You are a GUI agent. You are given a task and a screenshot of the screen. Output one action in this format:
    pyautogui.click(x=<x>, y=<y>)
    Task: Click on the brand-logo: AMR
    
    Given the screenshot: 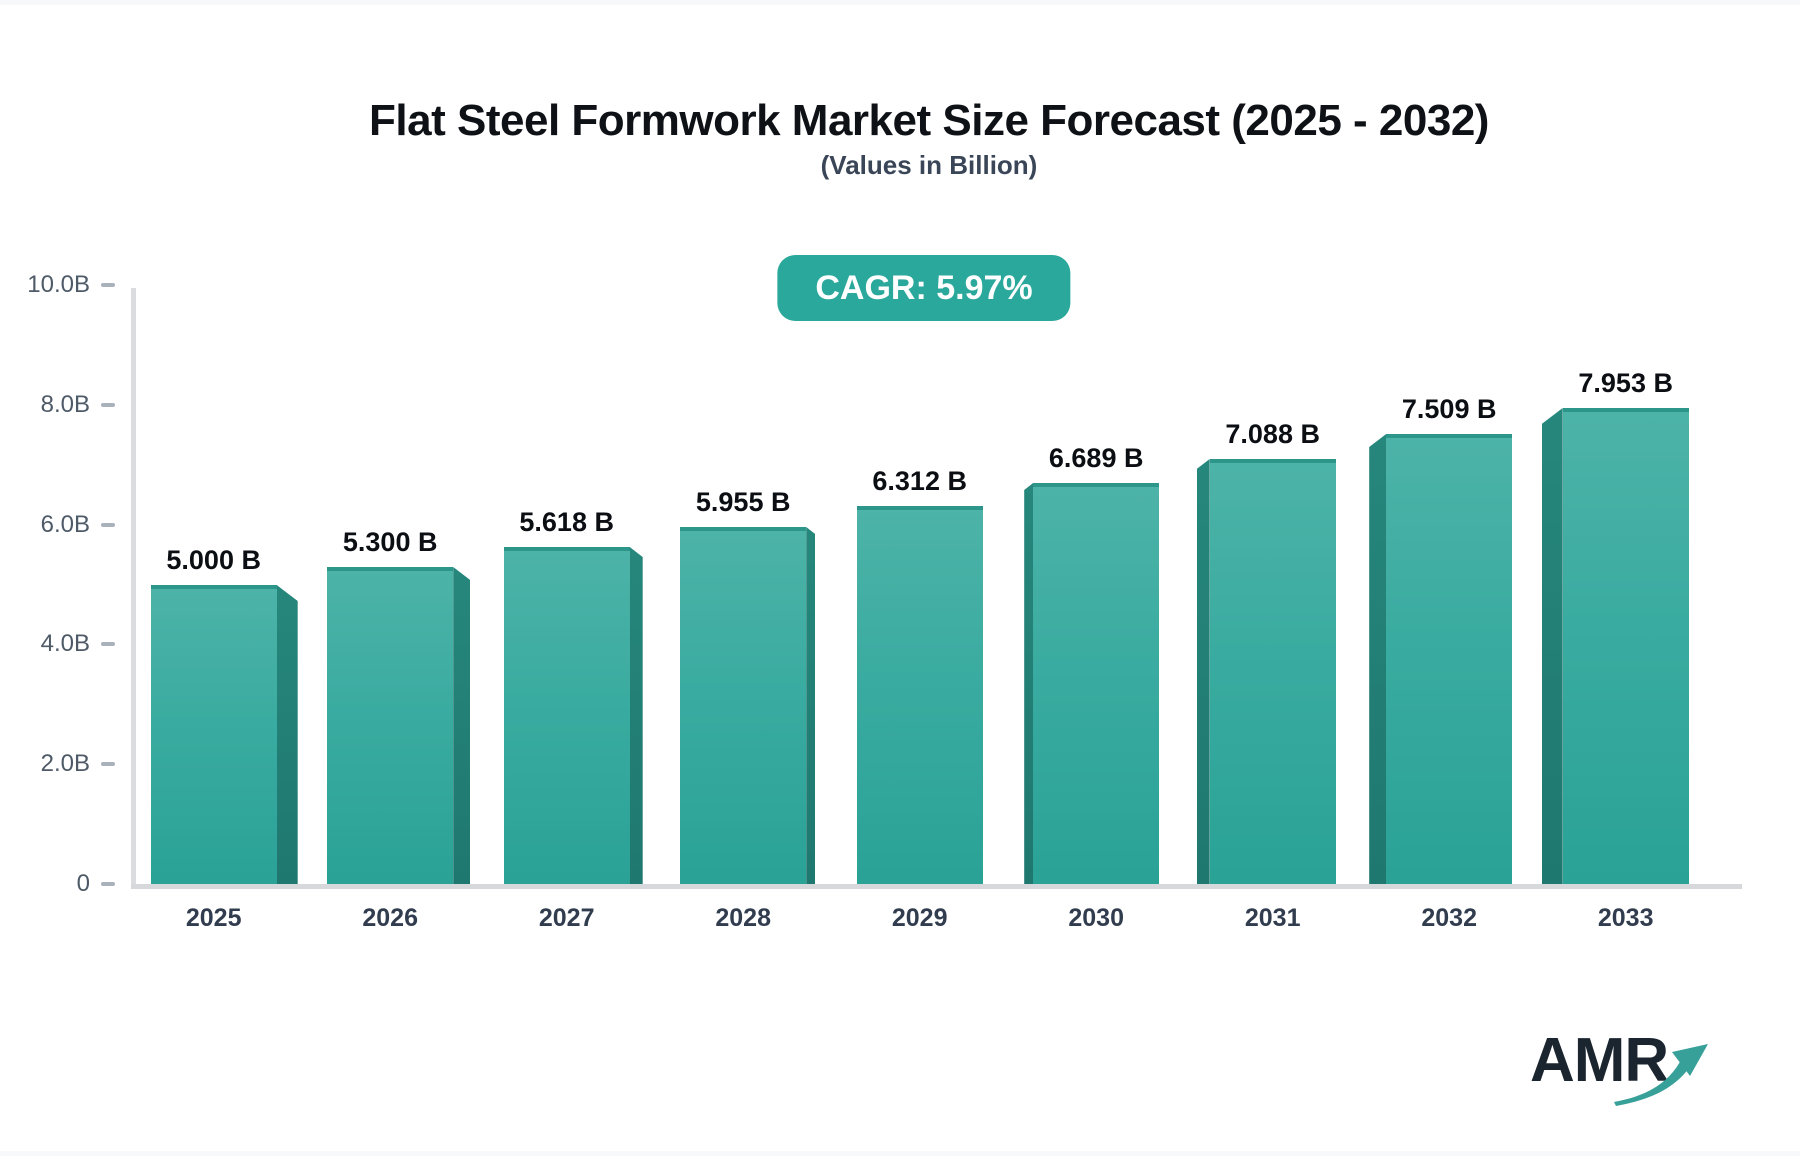 What is the action you would take?
    pyautogui.click(x=1620, y=1070)
    